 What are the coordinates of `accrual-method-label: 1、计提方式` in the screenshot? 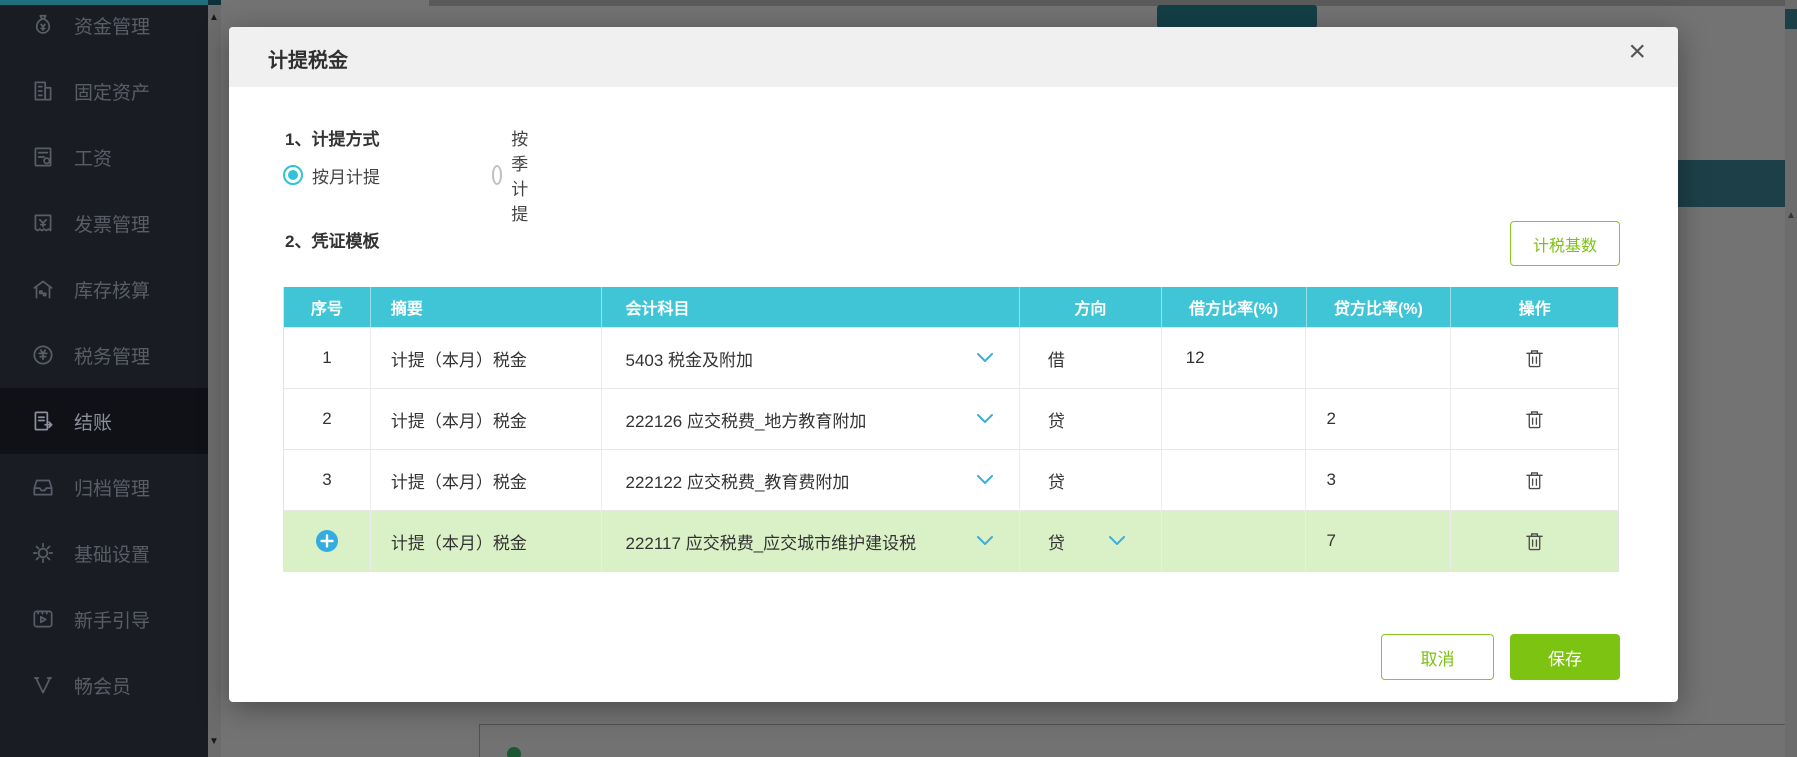 It's located at (332, 139).